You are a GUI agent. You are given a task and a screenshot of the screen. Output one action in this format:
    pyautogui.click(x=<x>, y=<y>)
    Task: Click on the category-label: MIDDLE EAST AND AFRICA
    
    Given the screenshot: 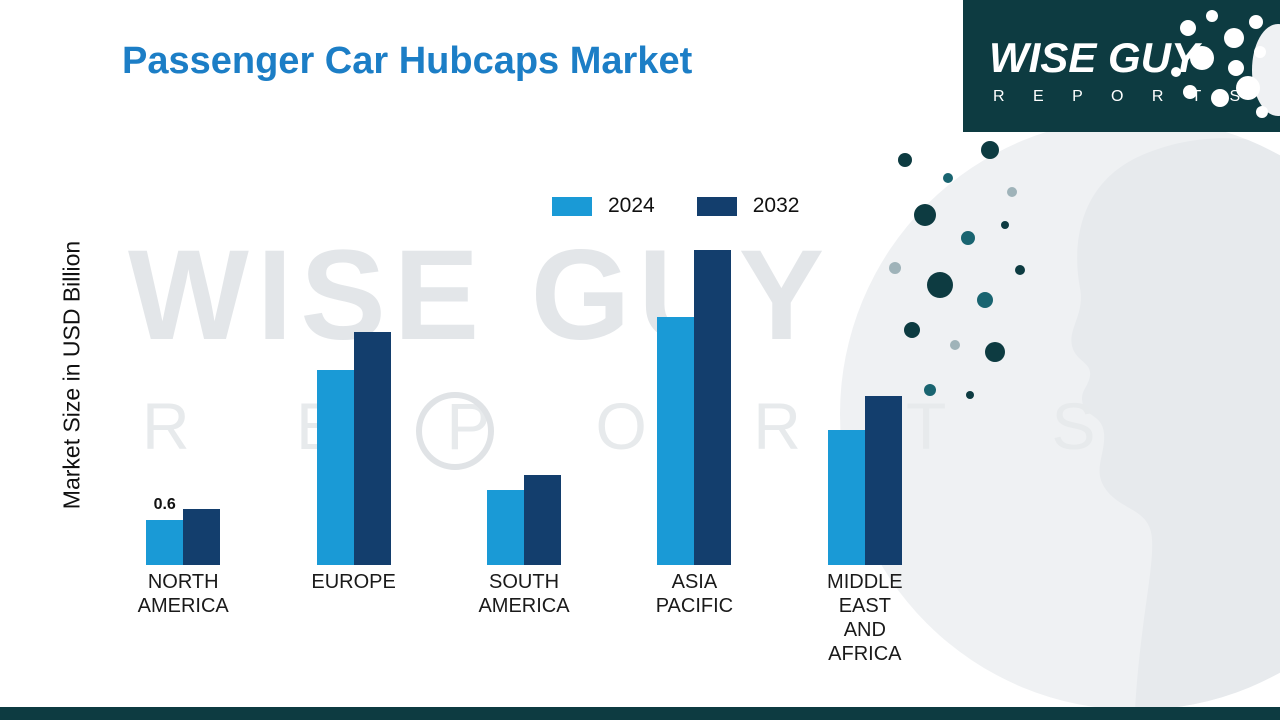 What is the action you would take?
    pyautogui.click(x=865, y=618)
    